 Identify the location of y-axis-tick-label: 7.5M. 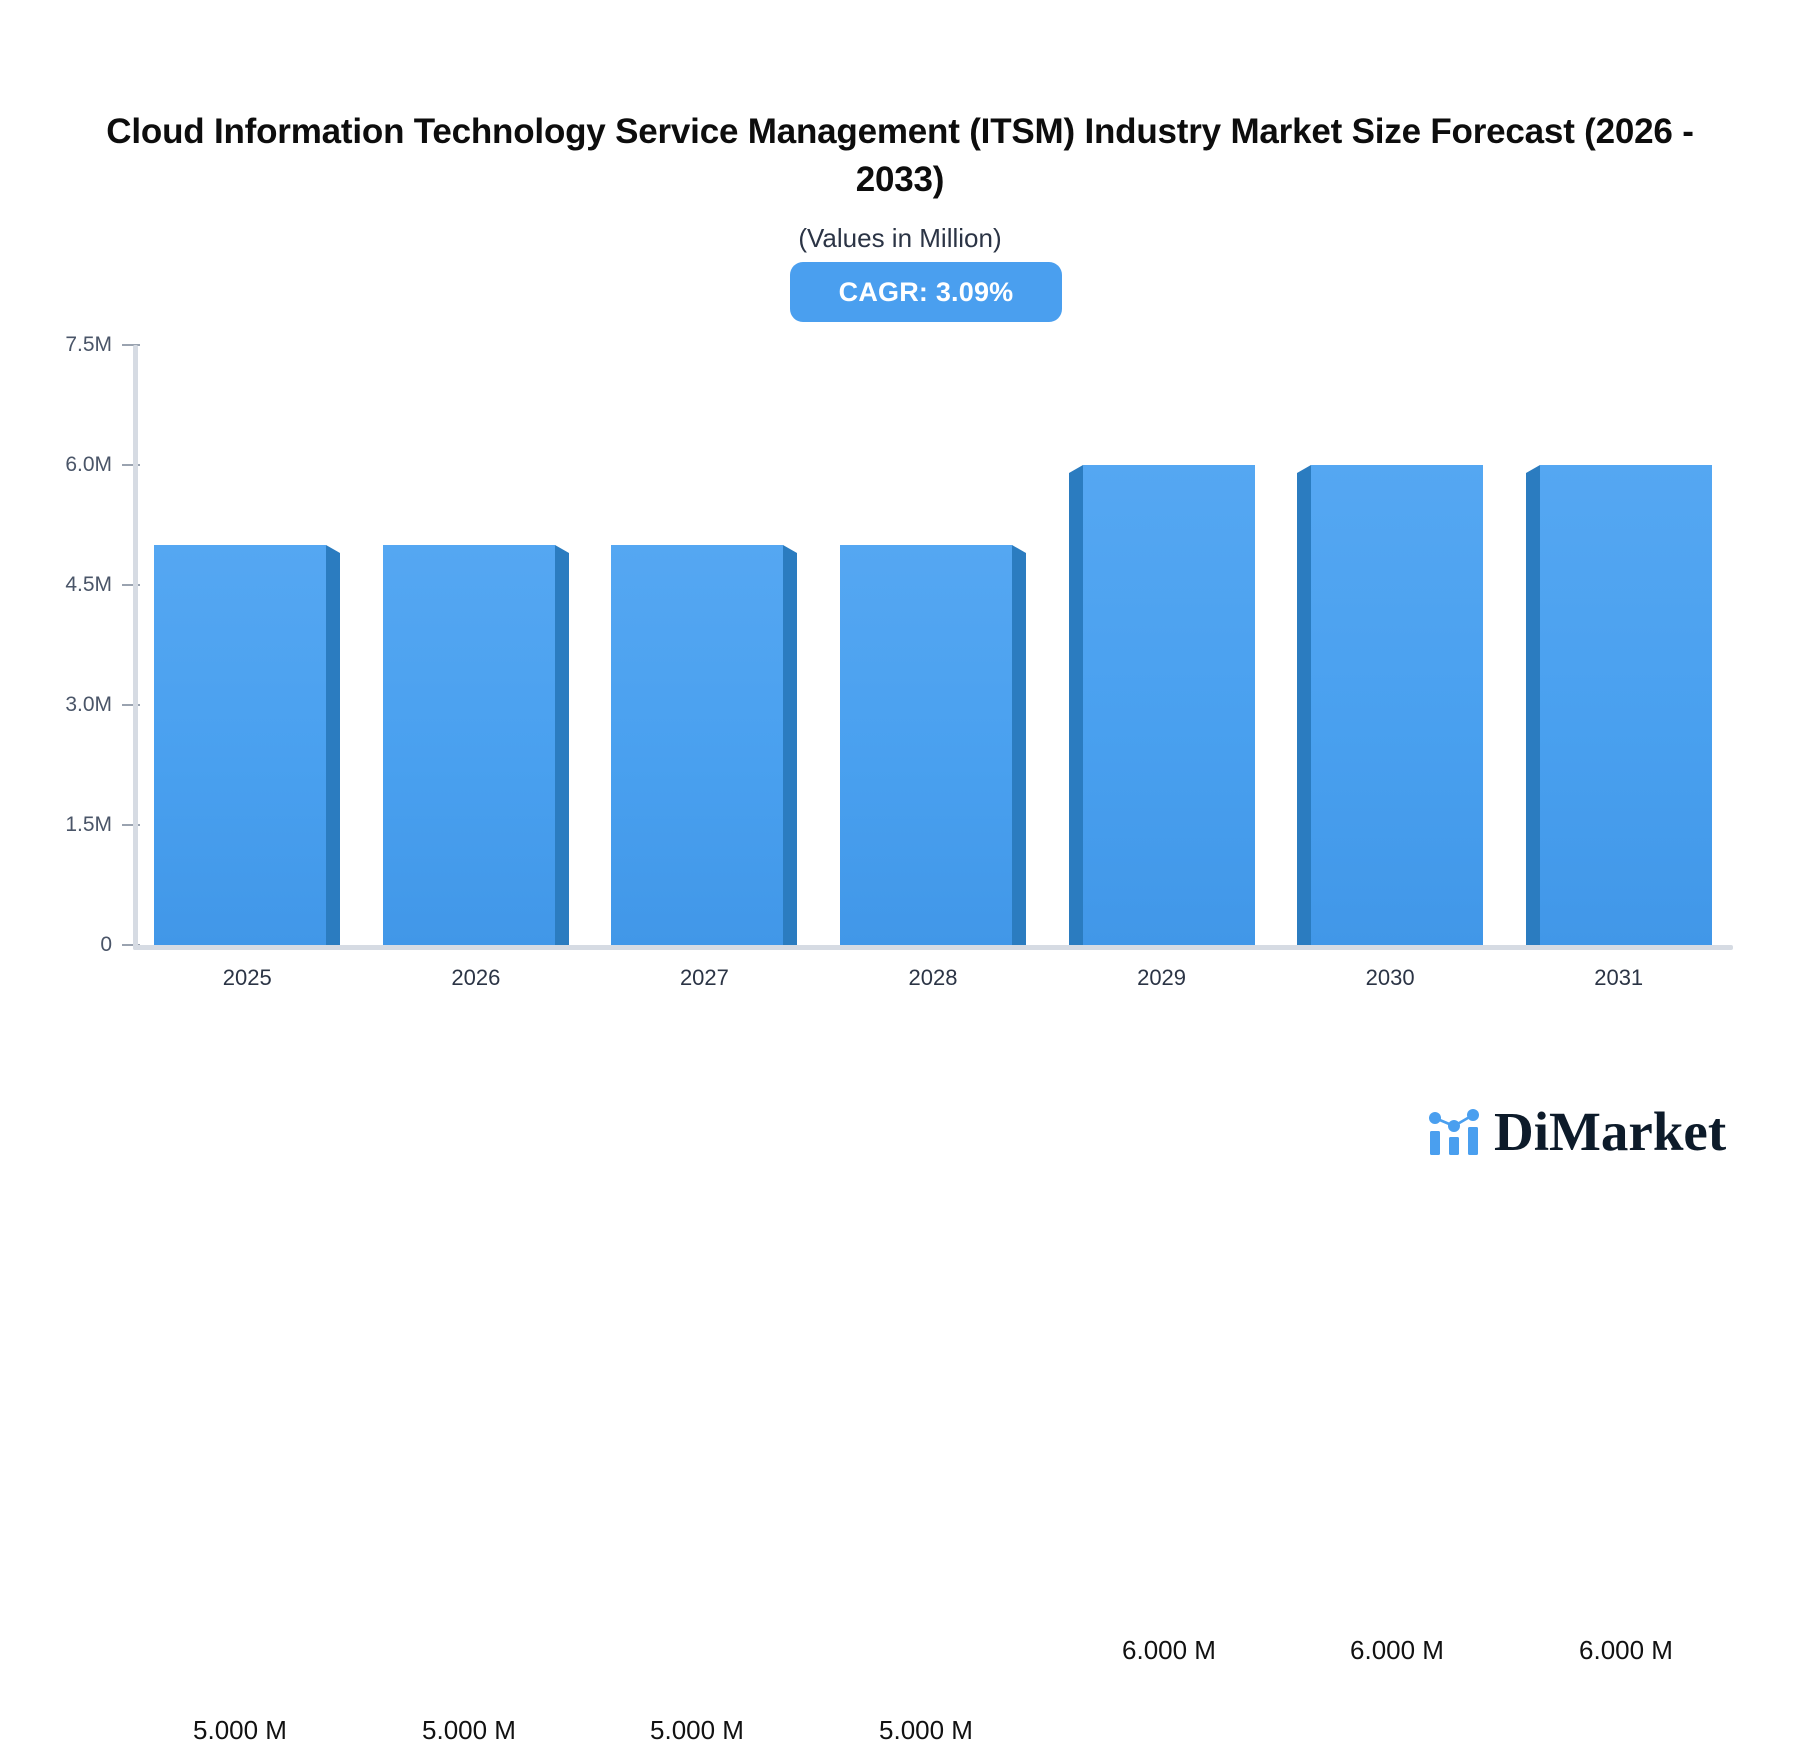
(88, 344).